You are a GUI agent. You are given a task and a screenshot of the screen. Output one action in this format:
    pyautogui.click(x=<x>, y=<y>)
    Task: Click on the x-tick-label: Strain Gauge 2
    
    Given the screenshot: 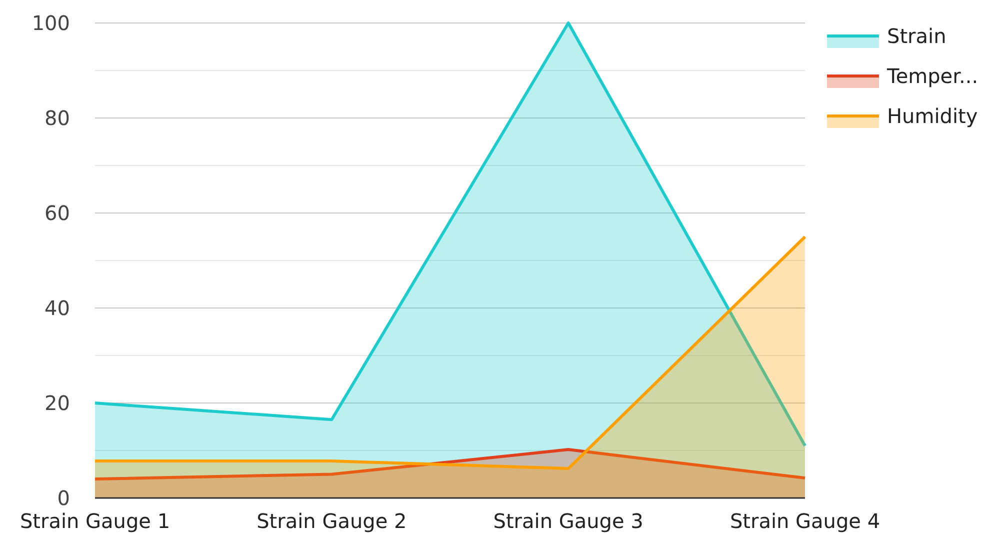 What is the action you would take?
    pyautogui.click(x=331, y=521)
    